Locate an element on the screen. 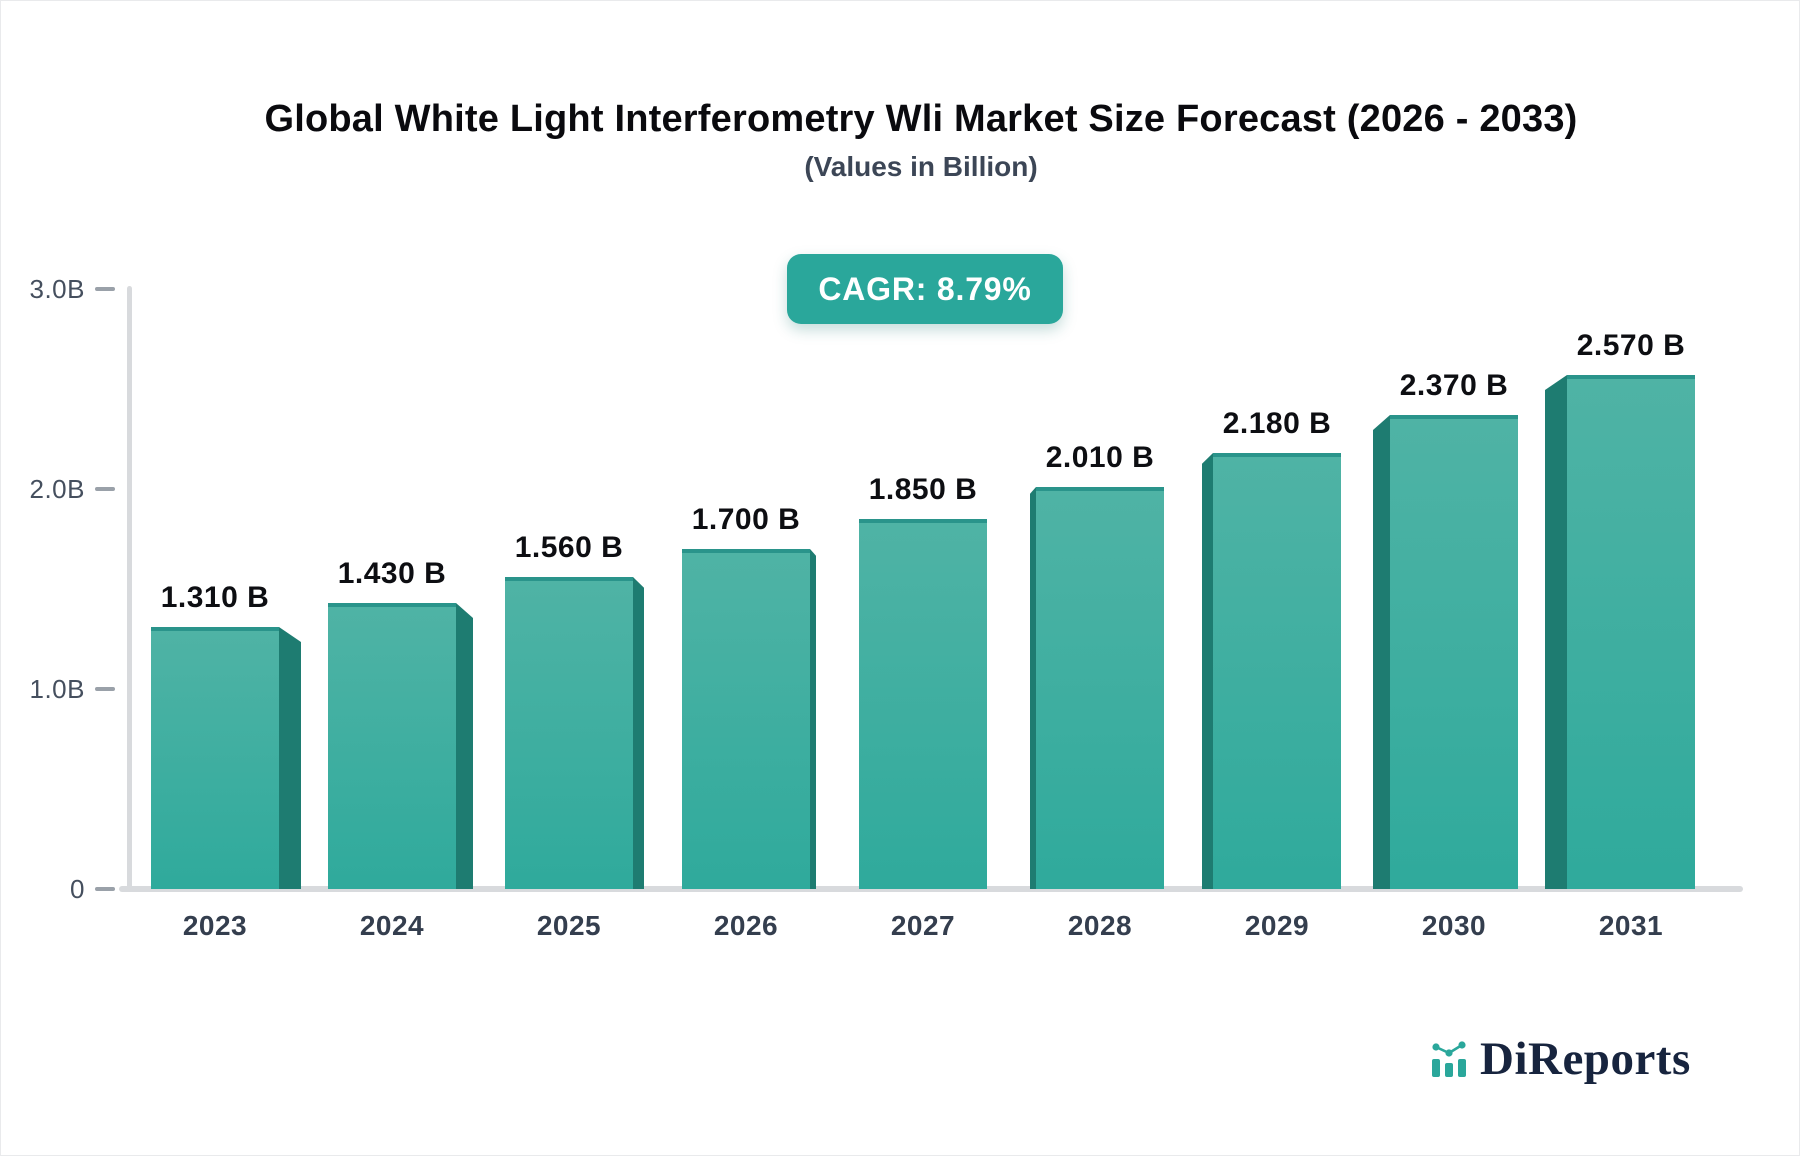  bar-side-panel-2023 is located at coordinates (290, 758).